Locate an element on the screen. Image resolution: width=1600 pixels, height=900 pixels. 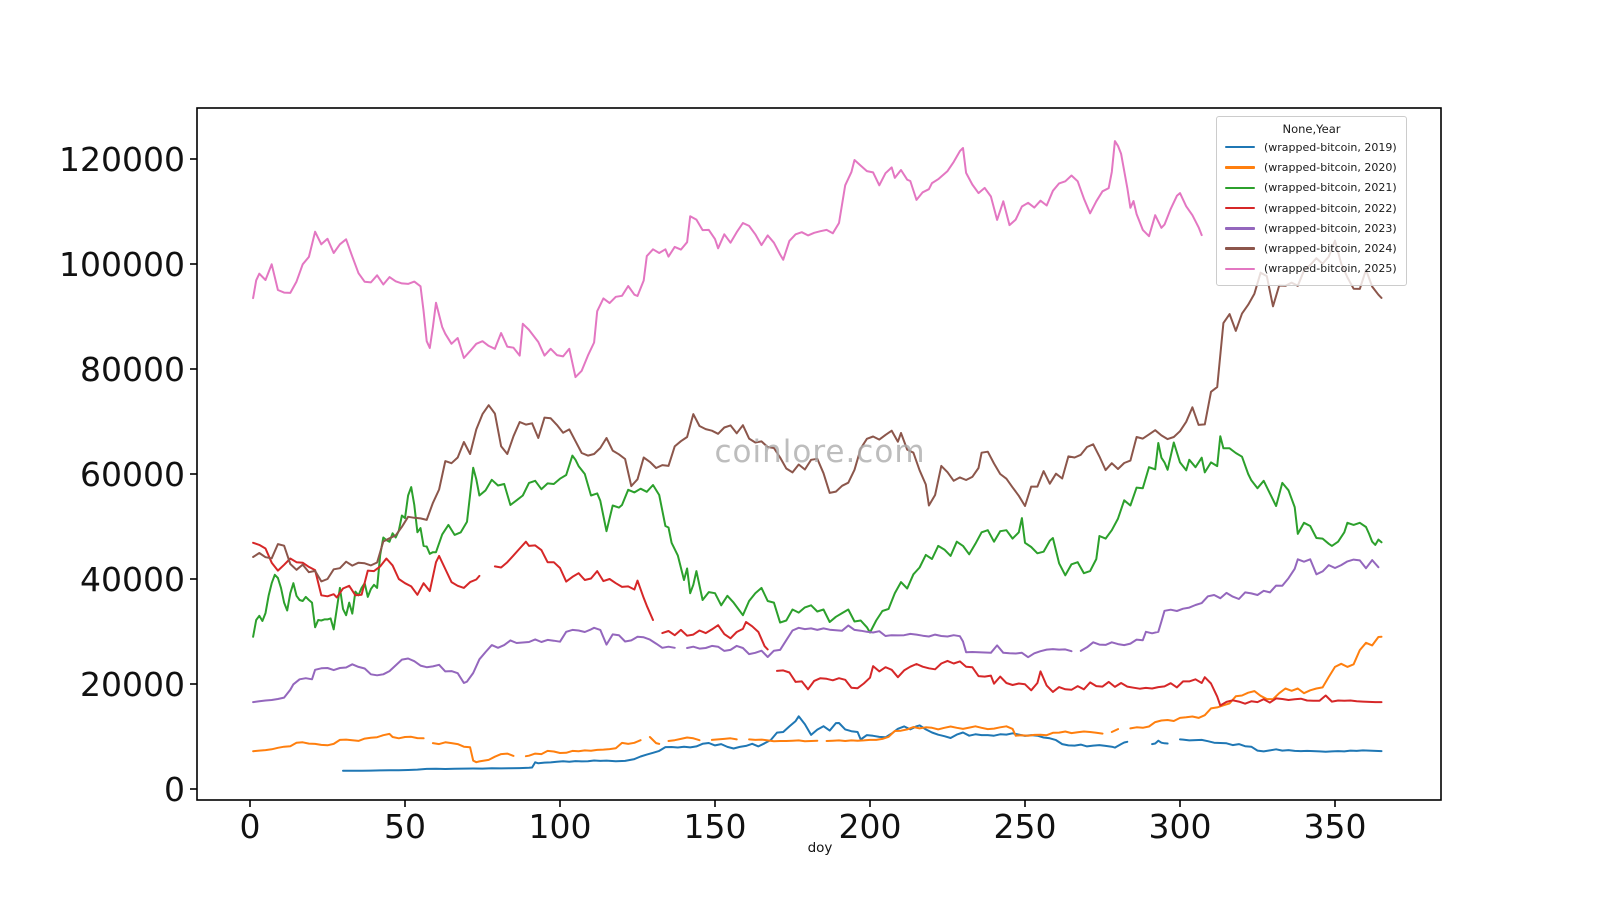
legend-title: None,Year is located at coordinates (1311, 129).